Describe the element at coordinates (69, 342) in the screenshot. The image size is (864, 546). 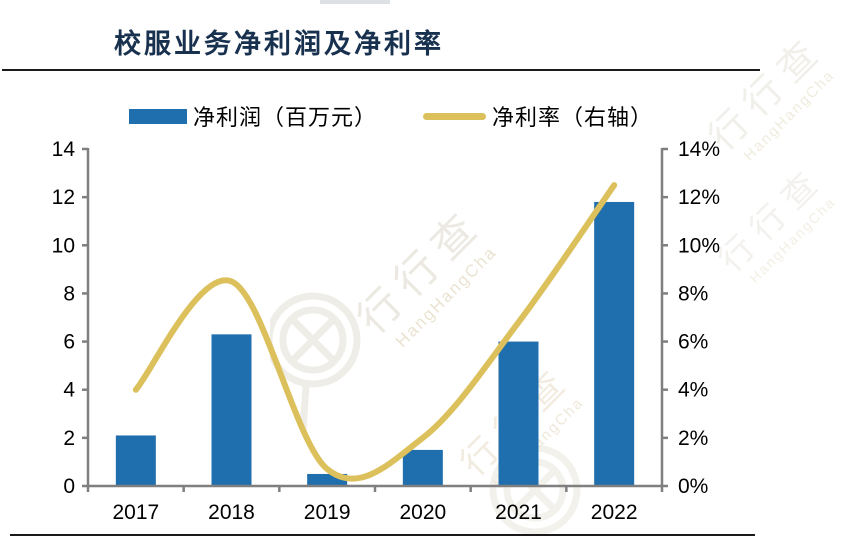
I see `left-axis-label-6: 6` at that location.